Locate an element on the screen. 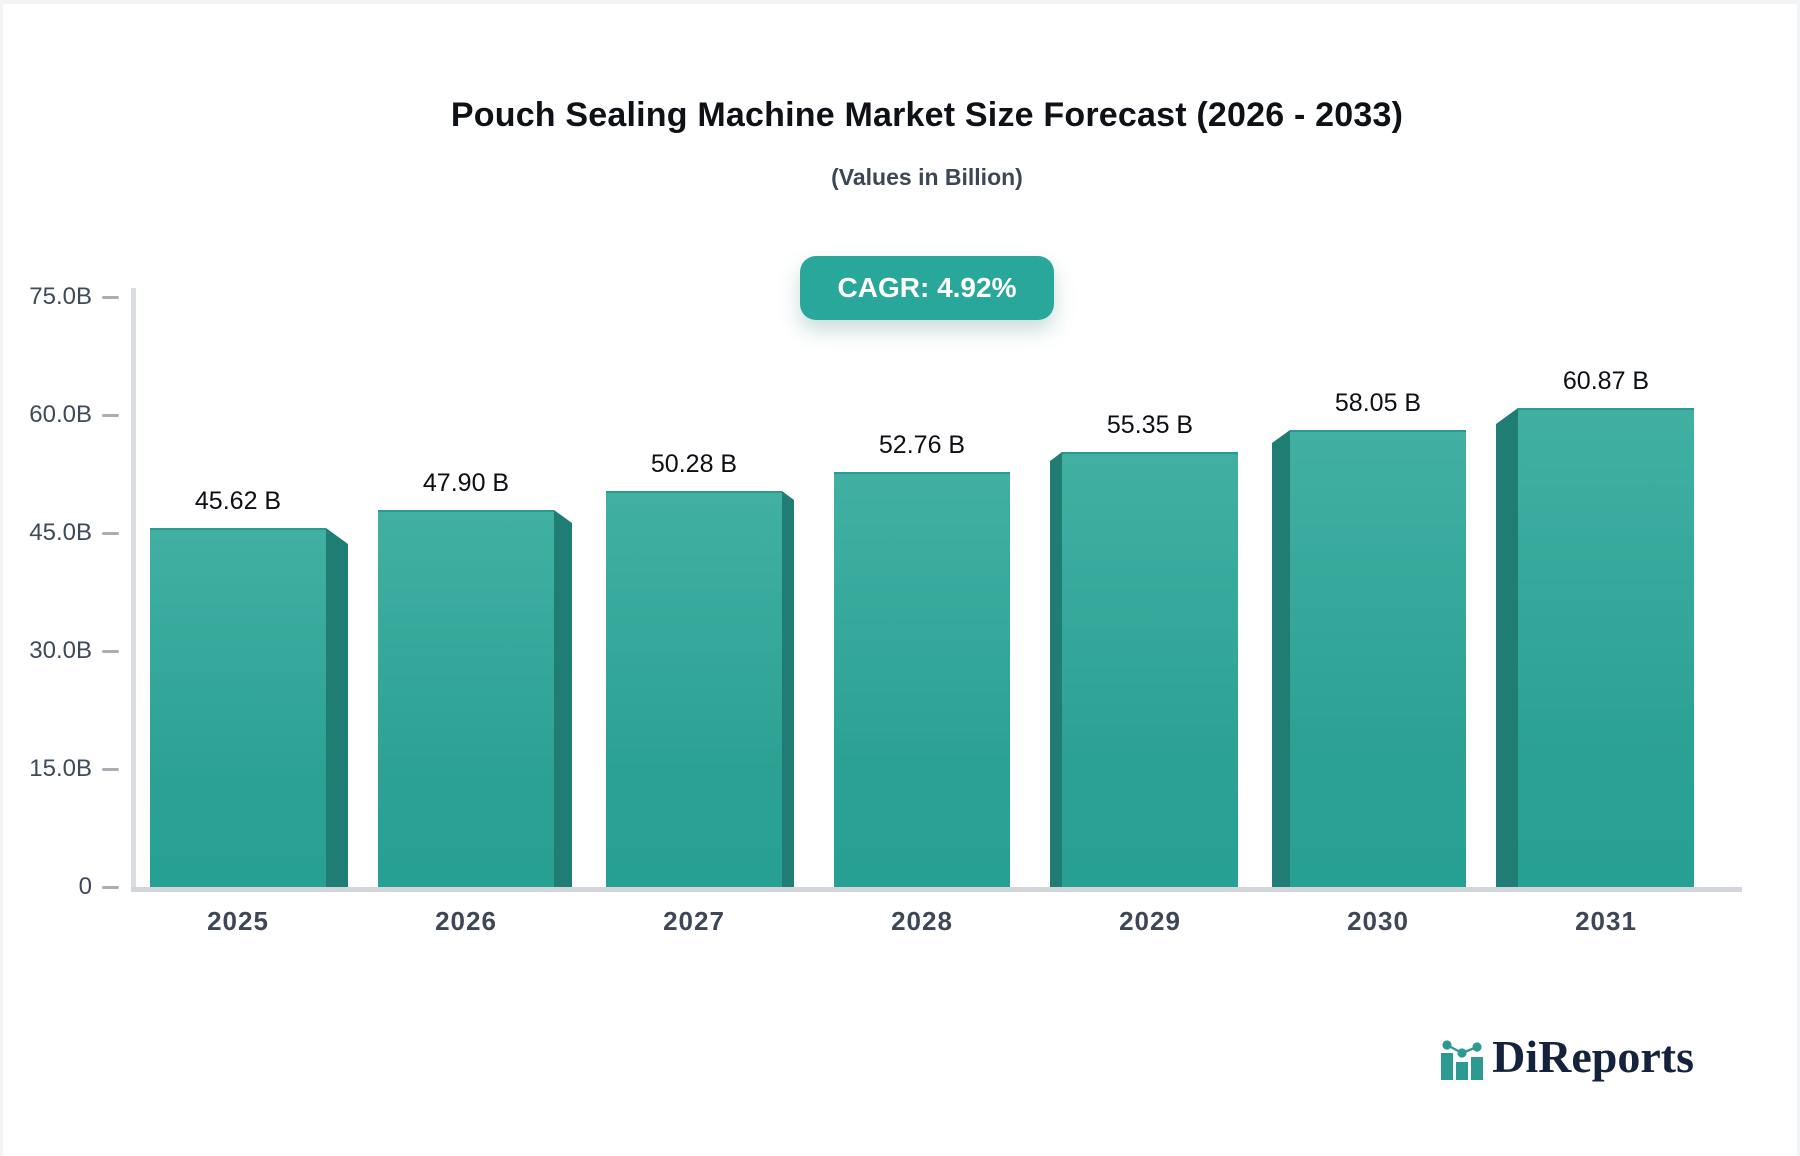  y-tick-label: 0 is located at coordinates (85, 886).